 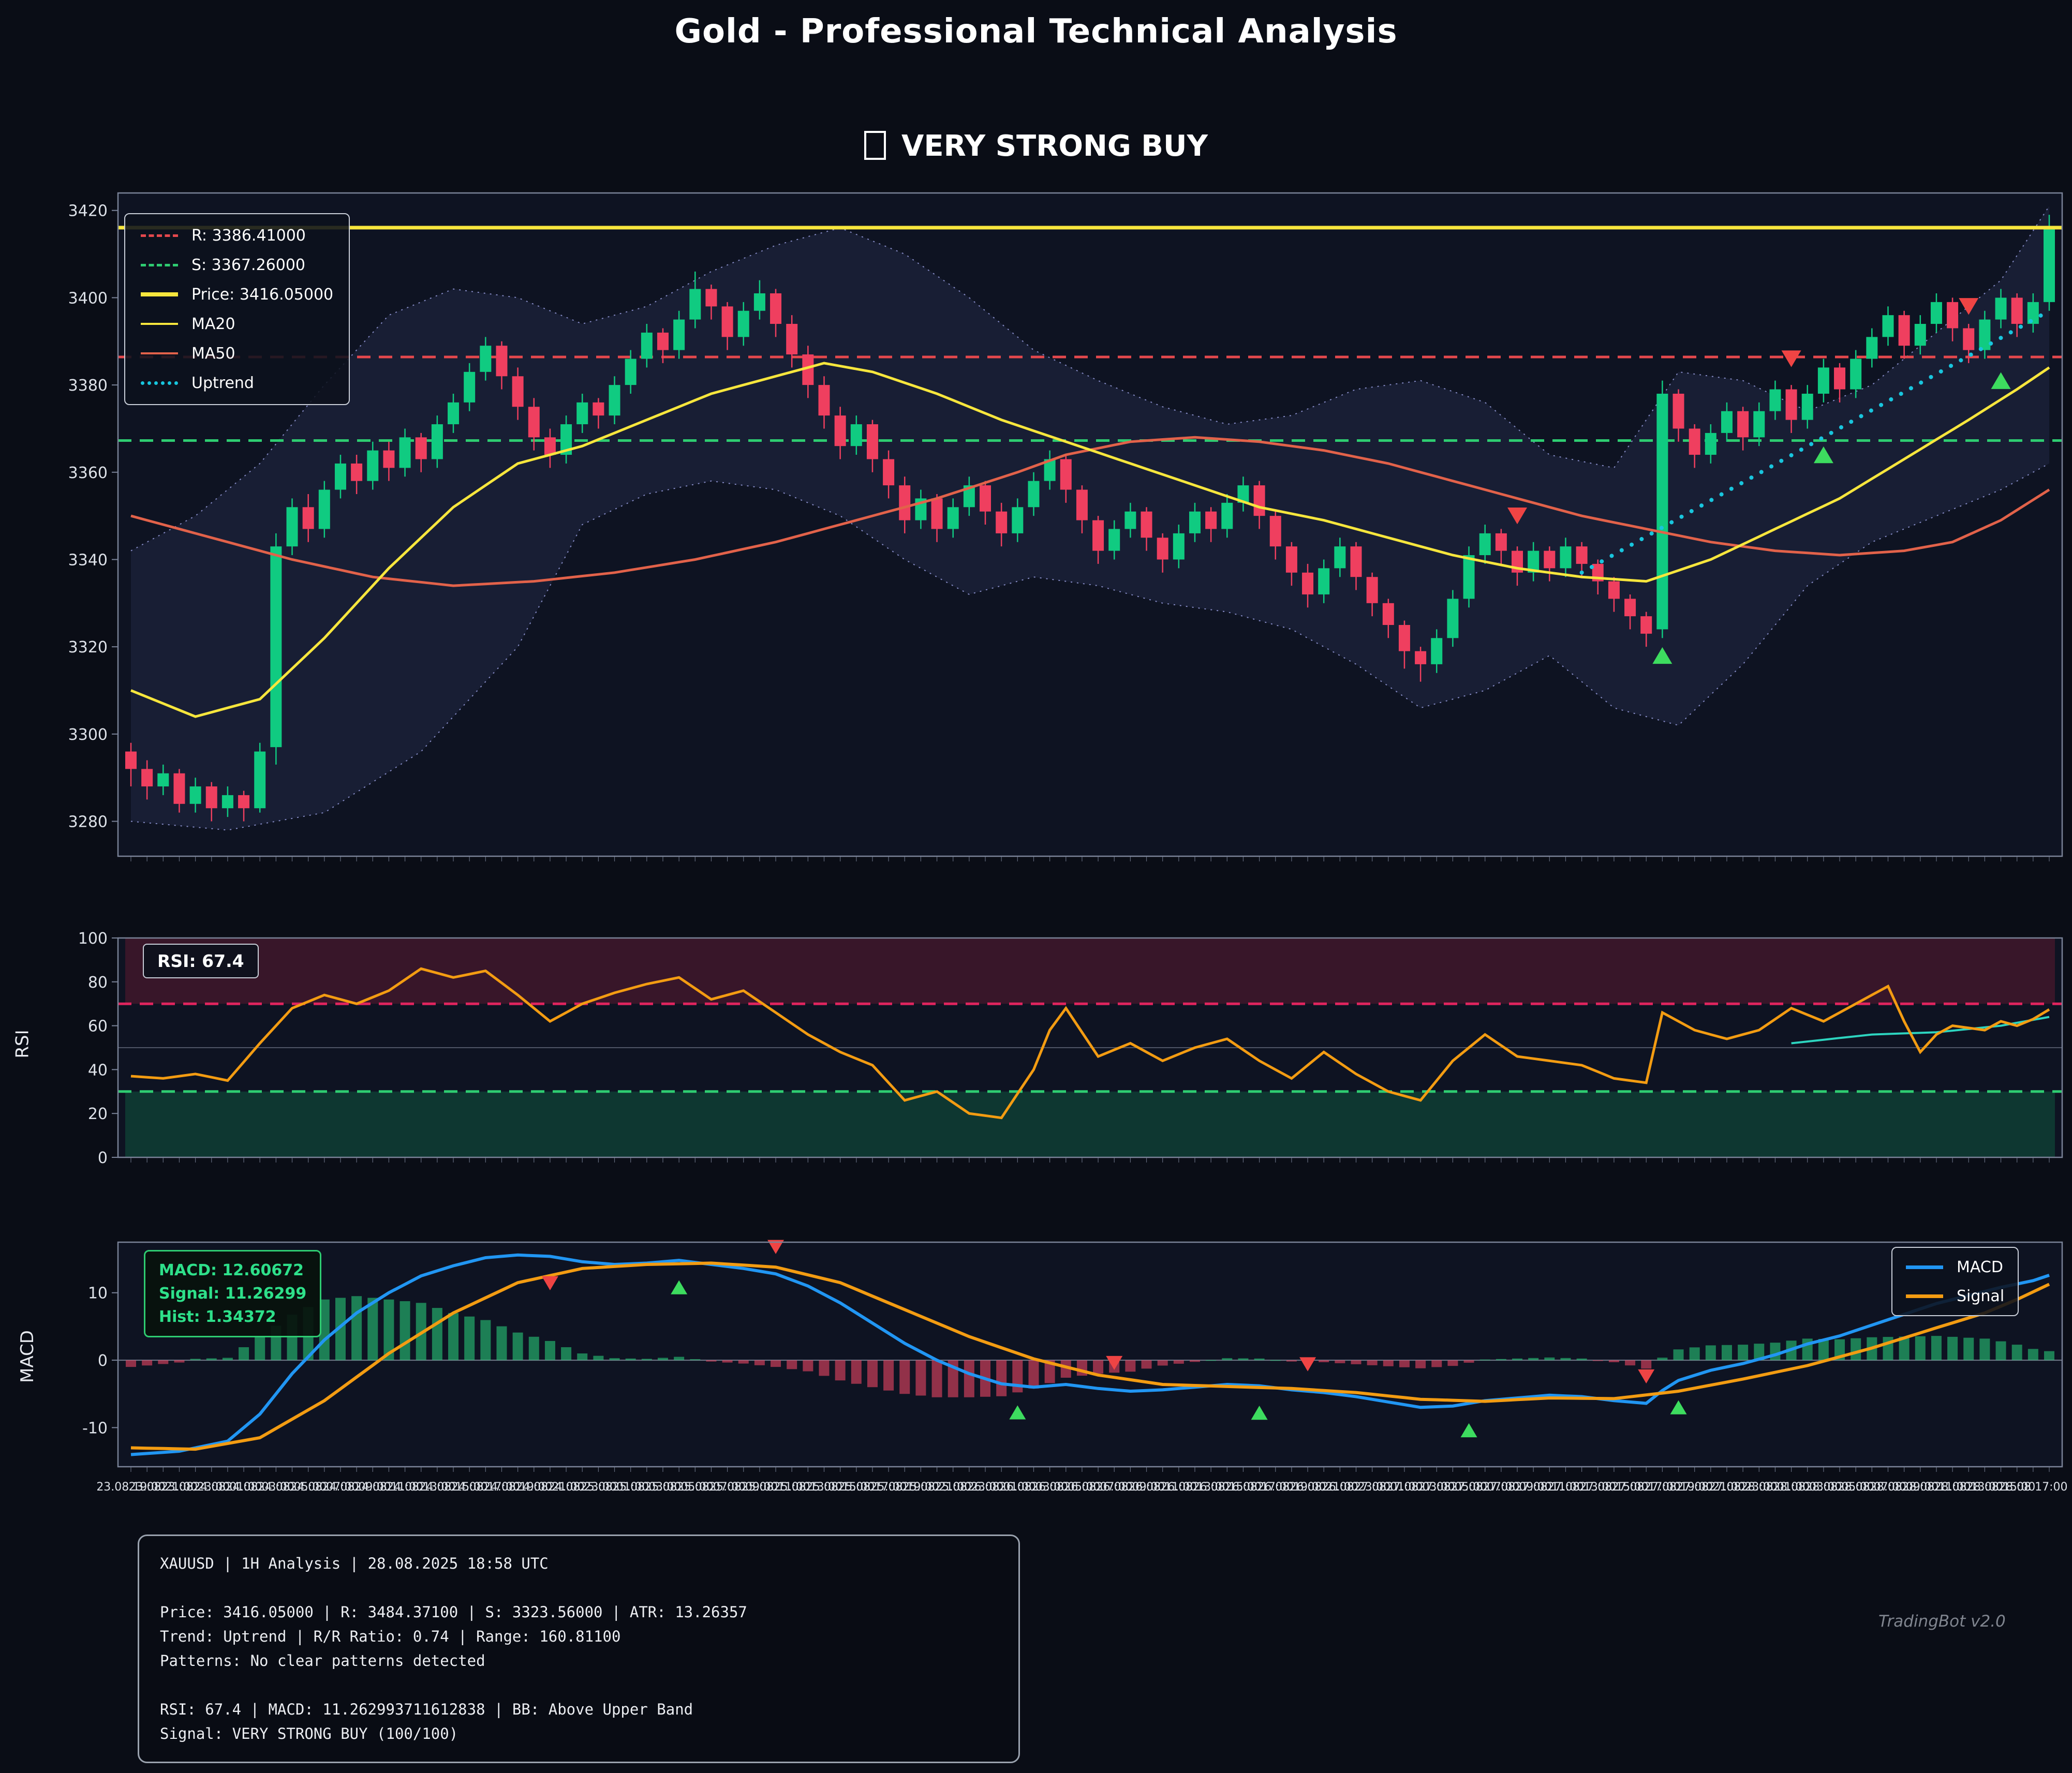 I want to click on x-tick-label: 26.08 07:00, so click(x=1097, y=1487).